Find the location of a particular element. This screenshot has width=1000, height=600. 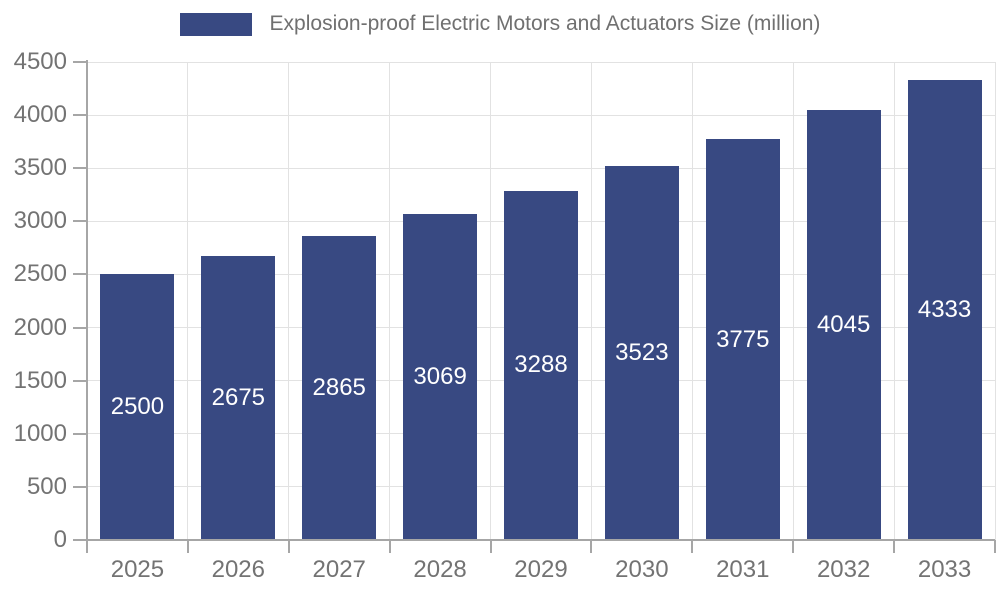

y-tick-label: 4500 is located at coordinates (40, 61).